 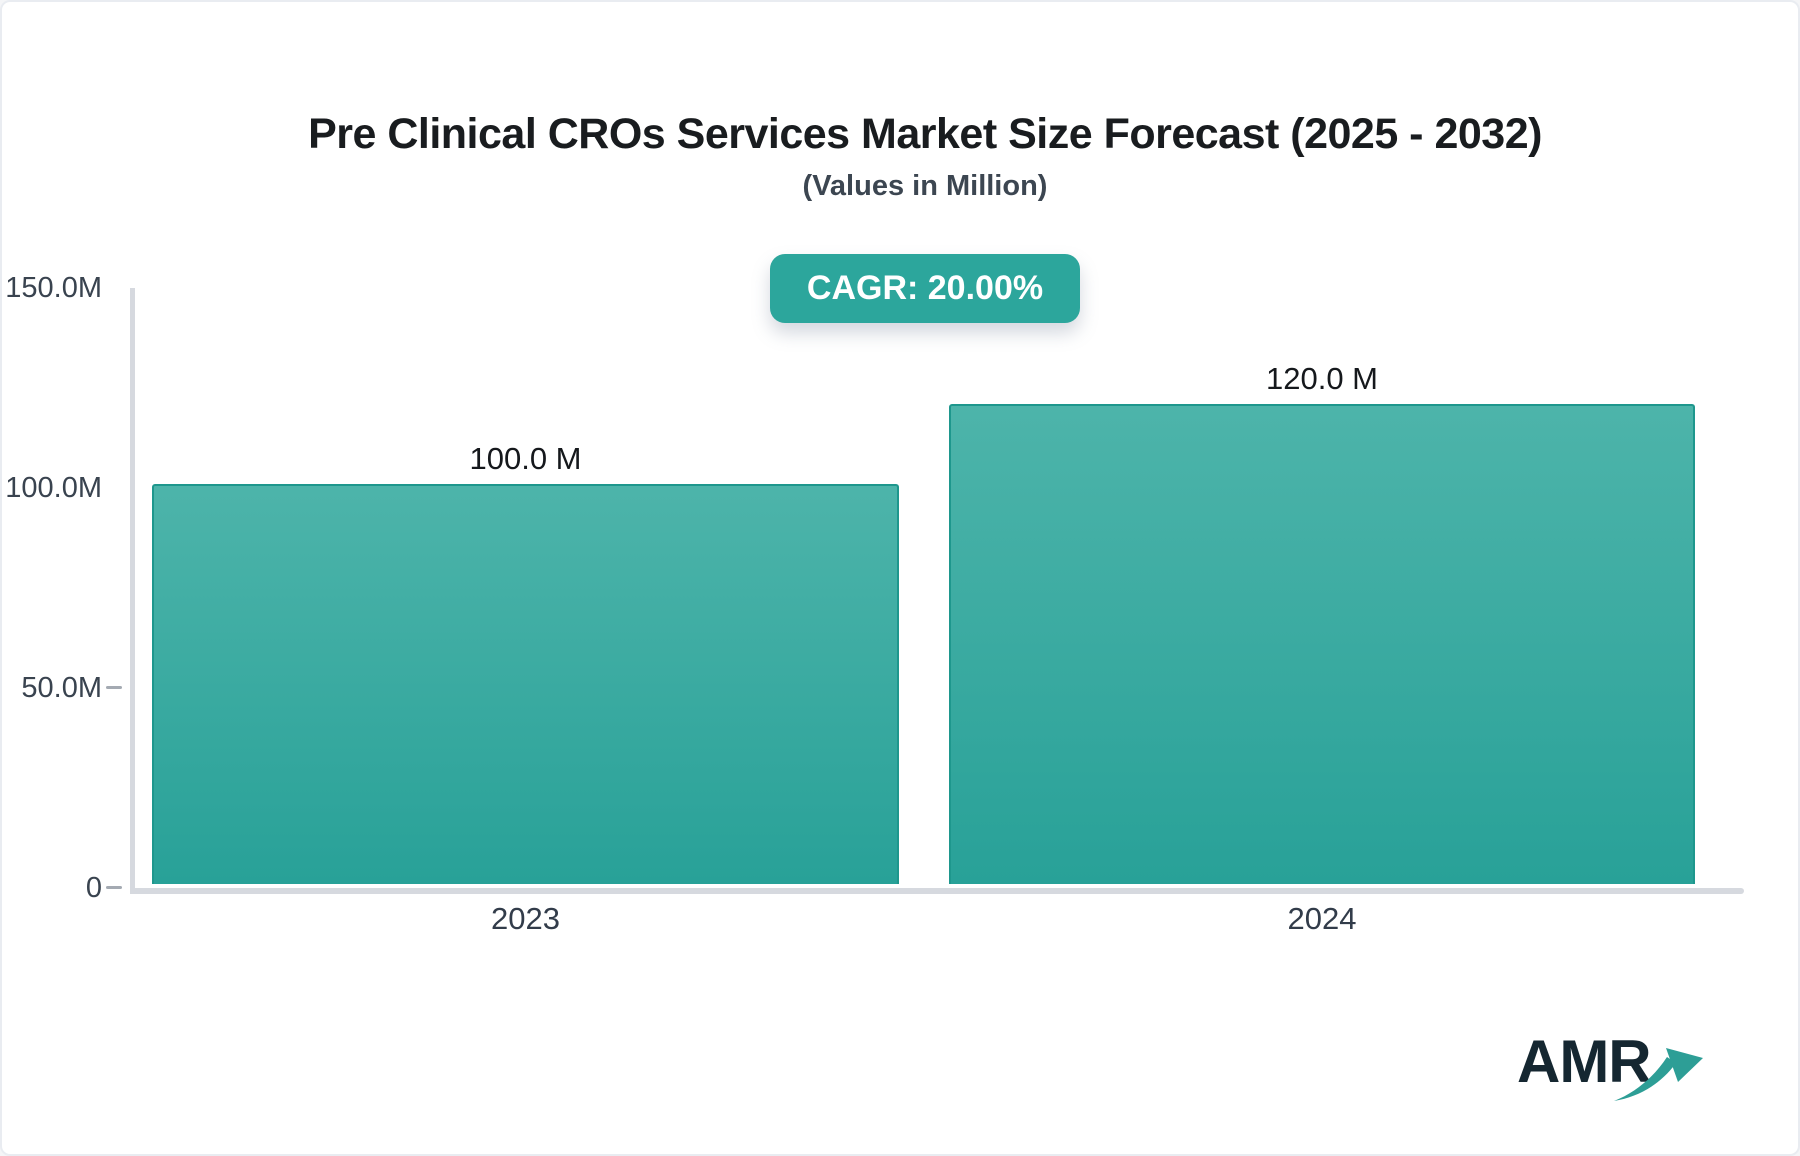 I want to click on y-axis-tick-label: 100.0M, so click(x=53, y=488).